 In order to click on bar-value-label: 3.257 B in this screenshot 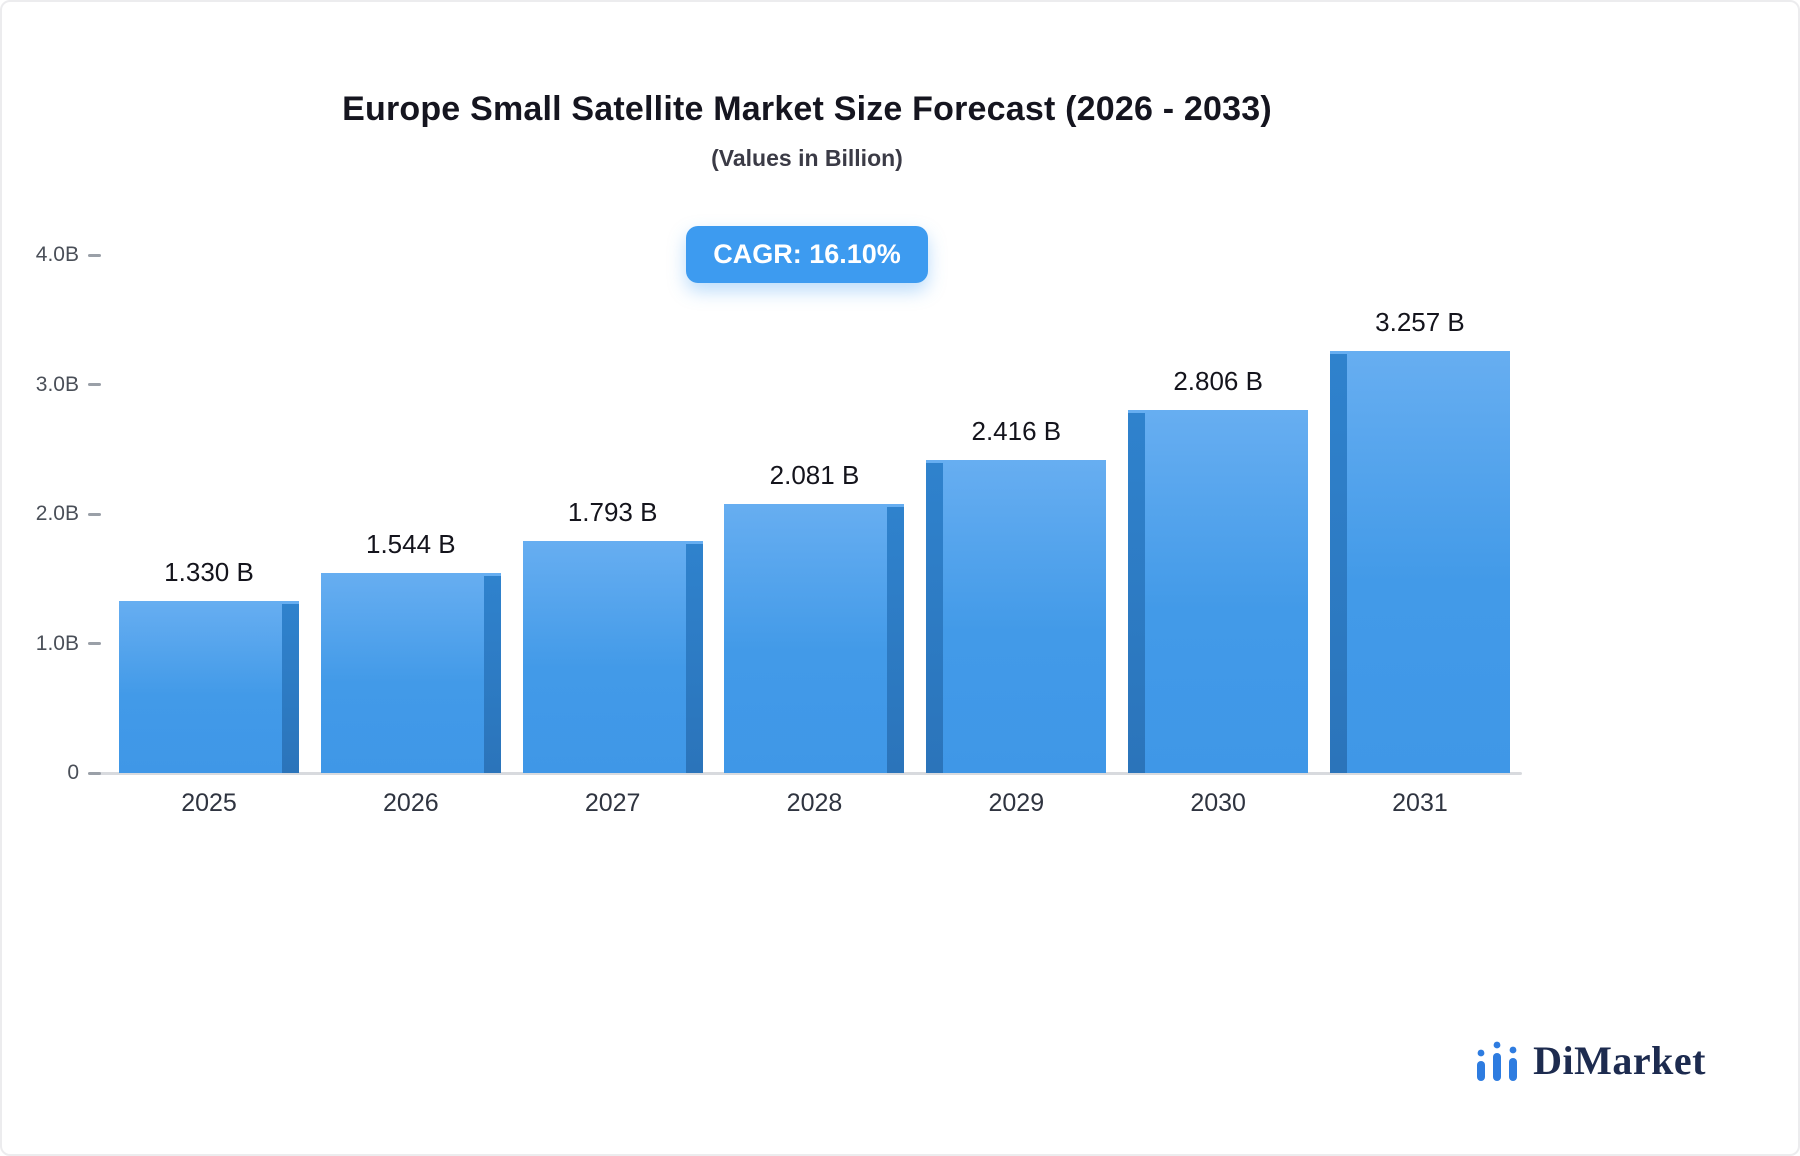, I will do `click(1420, 322)`.